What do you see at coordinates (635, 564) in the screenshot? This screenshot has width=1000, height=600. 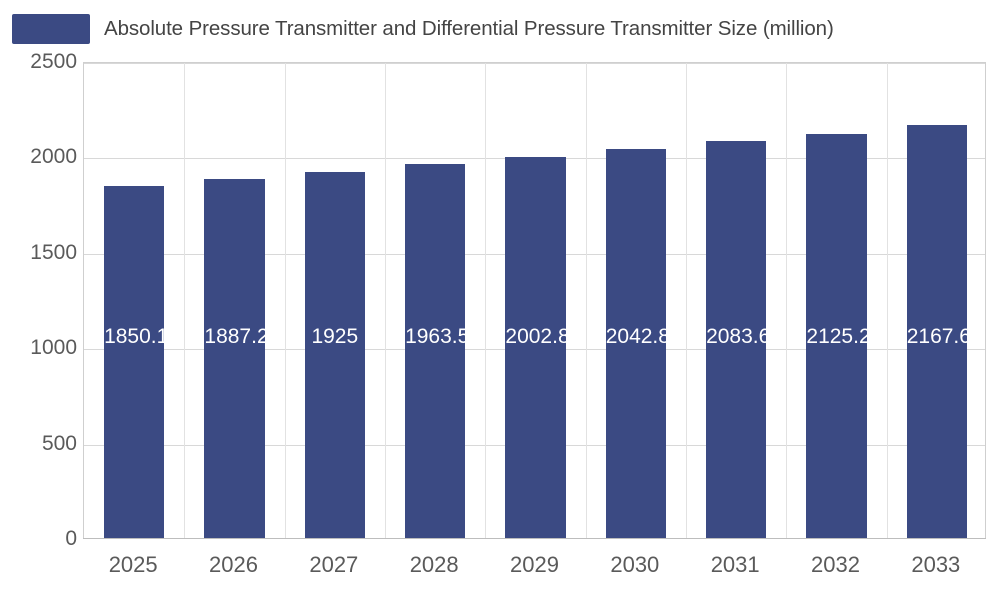 I see `x-axis-tick-label: 2030` at bounding box center [635, 564].